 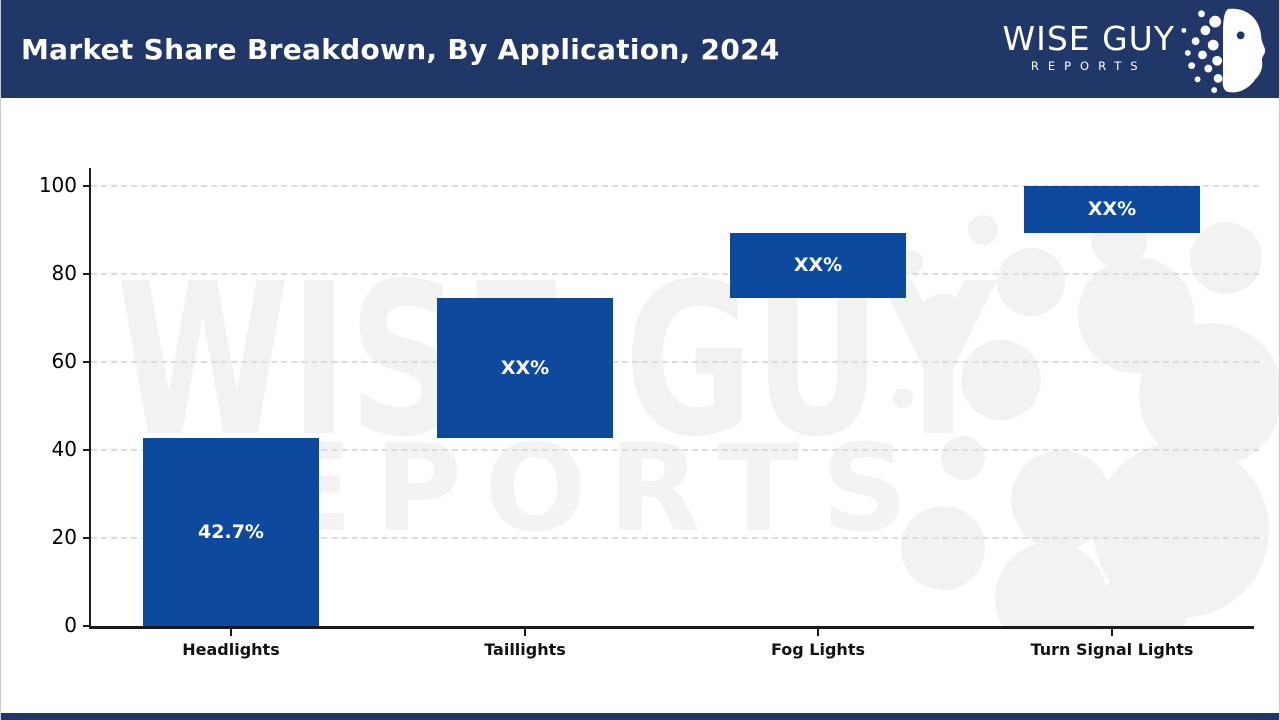 What do you see at coordinates (57, 185) in the screenshot?
I see `y-axis-tick-label: 100` at bounding box center [57, 185].